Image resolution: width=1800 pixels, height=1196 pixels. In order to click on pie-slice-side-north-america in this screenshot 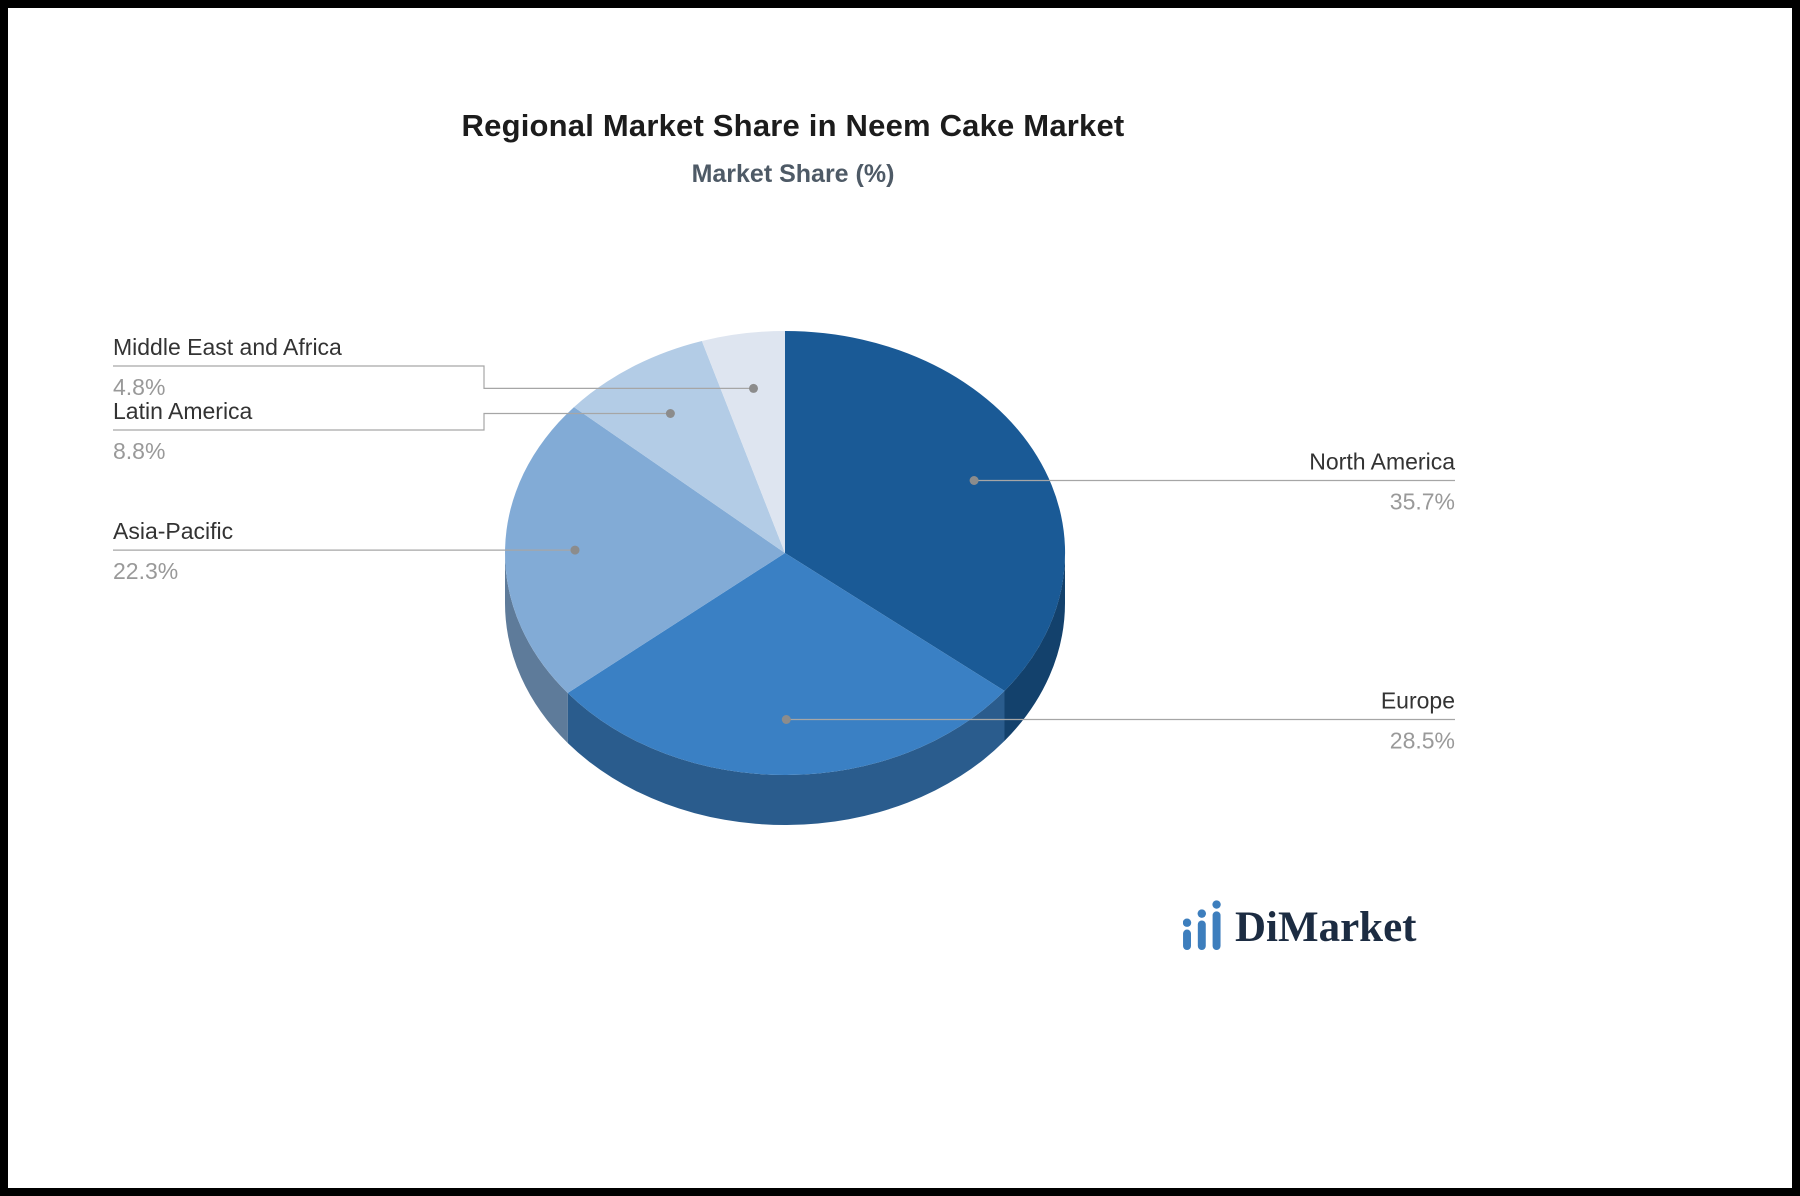, I will do `click(1034, 647)`.